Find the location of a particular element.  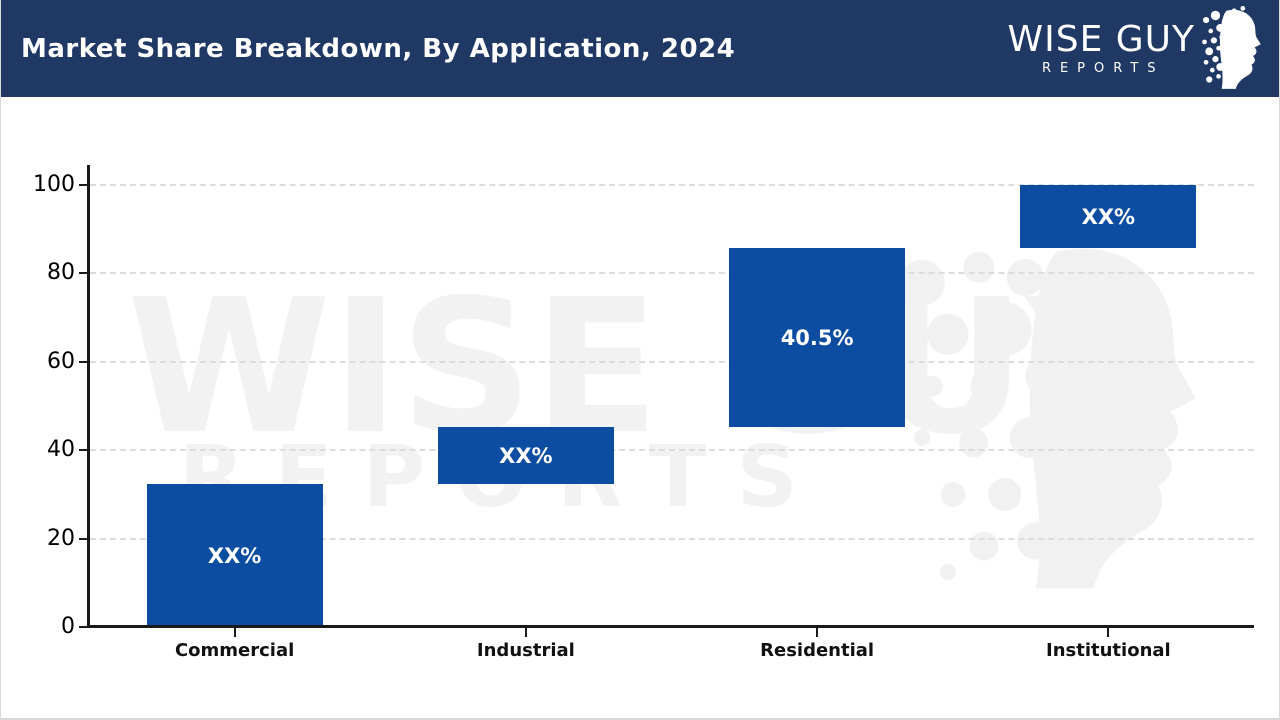

x-axis-label-institutional: Institutional is located at coordinates (1108, 650).